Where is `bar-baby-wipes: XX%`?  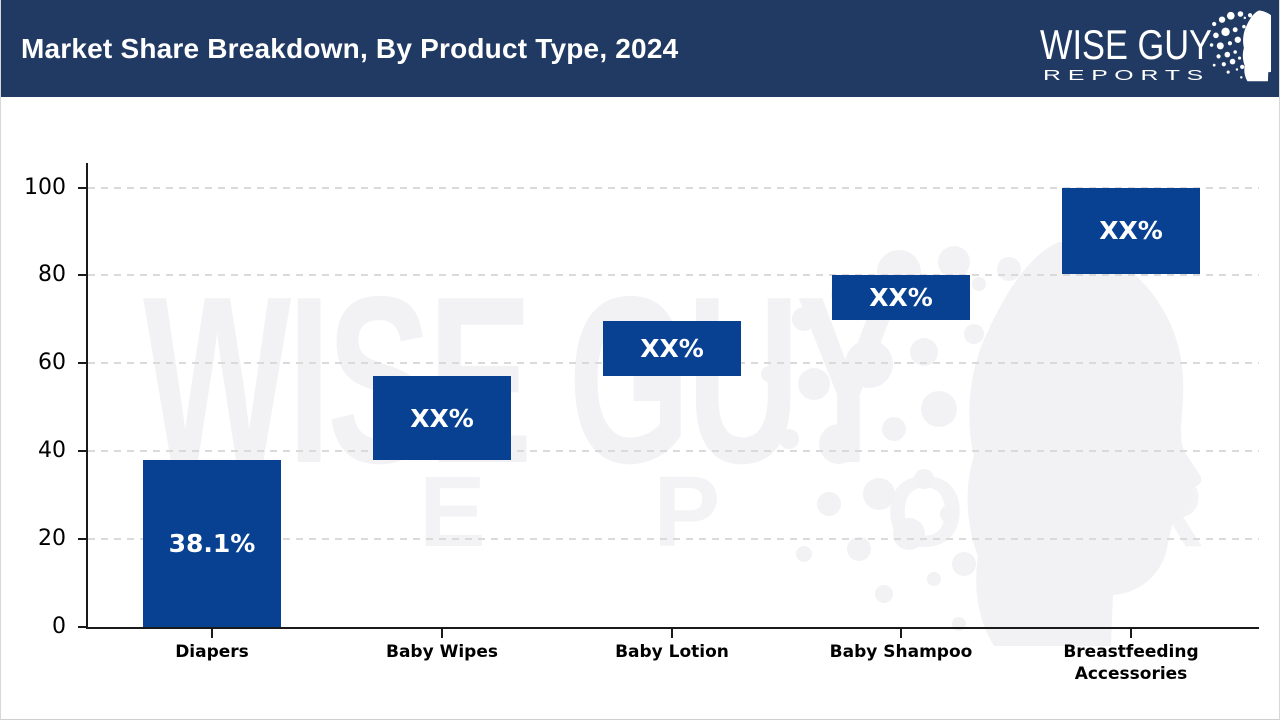
bar-baby-wipes: XX% is located at coordinates (442, 418).